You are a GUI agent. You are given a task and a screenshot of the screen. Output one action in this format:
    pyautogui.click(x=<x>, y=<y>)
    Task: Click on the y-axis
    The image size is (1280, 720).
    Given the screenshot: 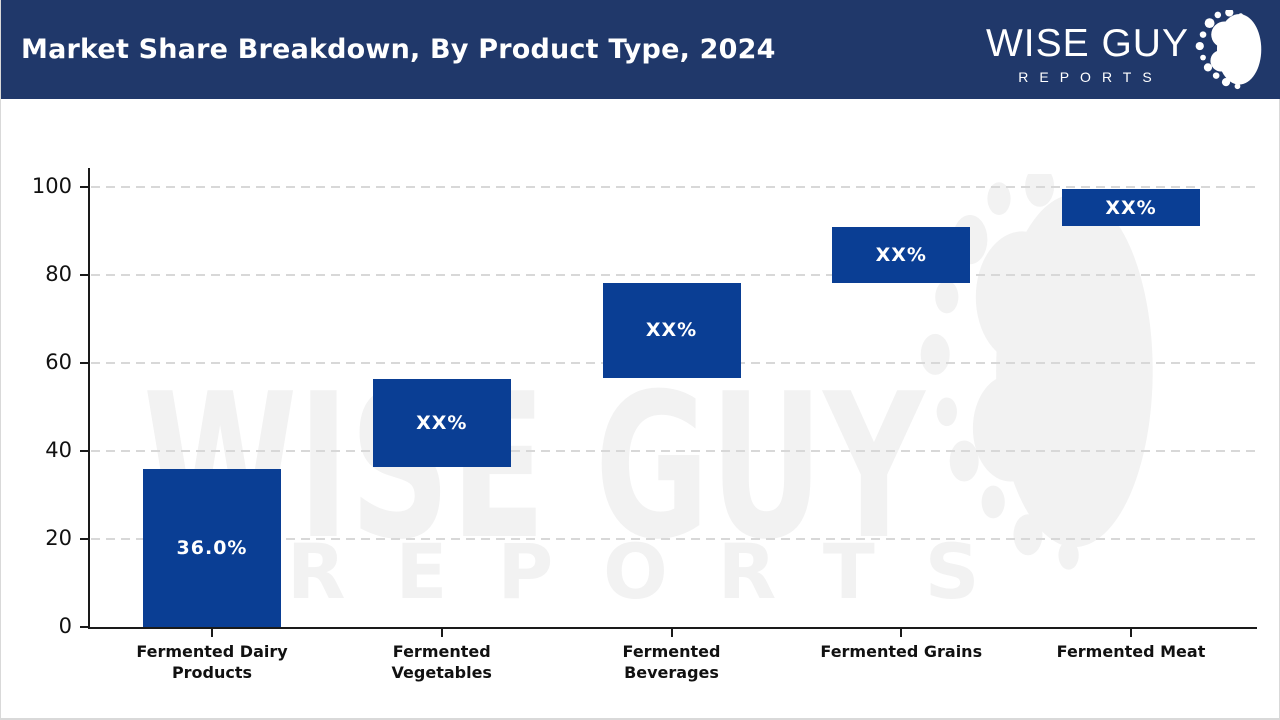 What is the action you would take?
    pyautogui.click(x=89, y=398)
    